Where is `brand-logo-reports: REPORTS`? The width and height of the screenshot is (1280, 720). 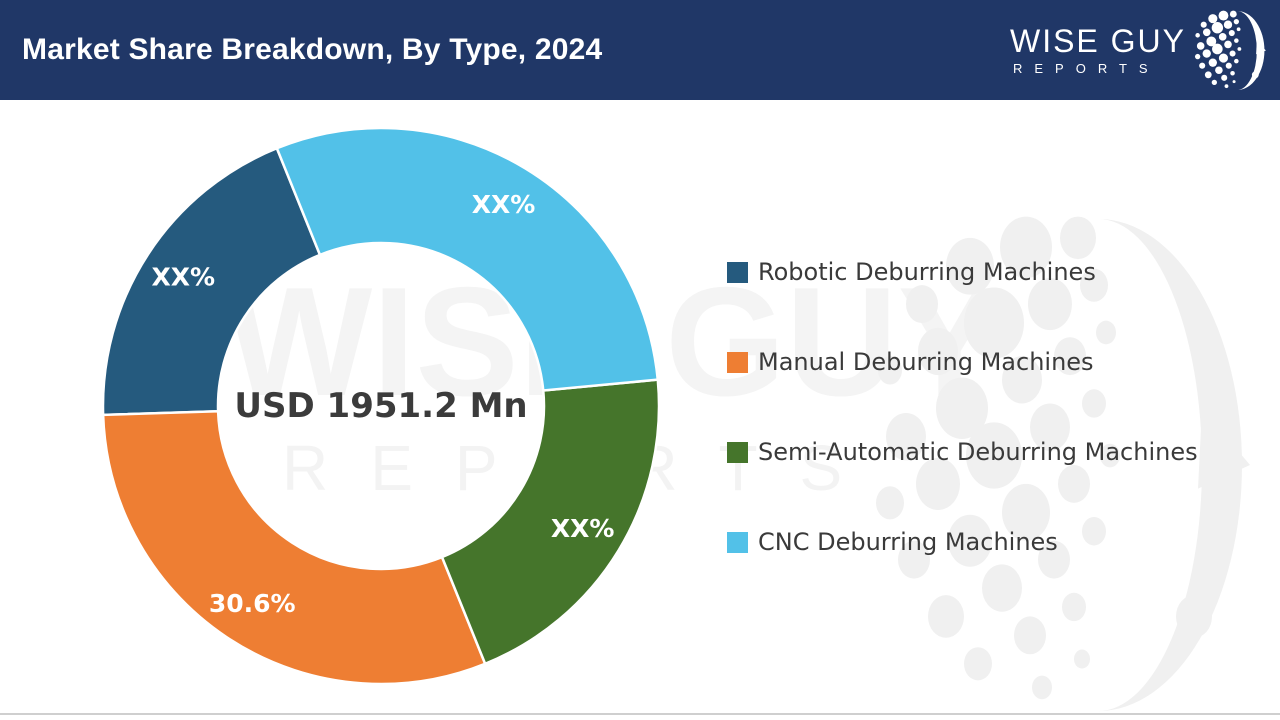
brand-logo-reports: REPORTS is located at coordinates (1086, 69).